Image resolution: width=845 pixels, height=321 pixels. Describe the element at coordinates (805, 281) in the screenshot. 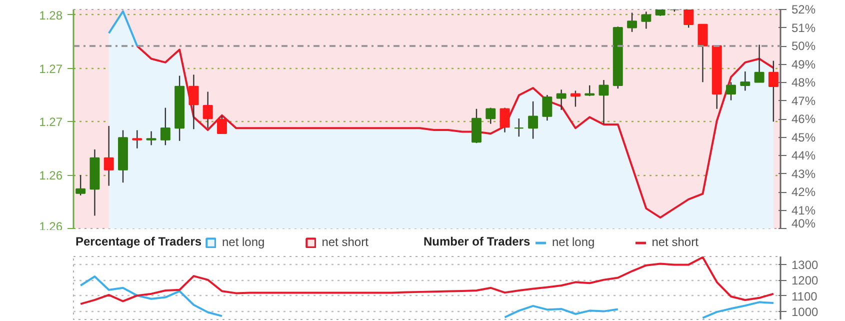

I see `y-tick-label: 1200` at that location.